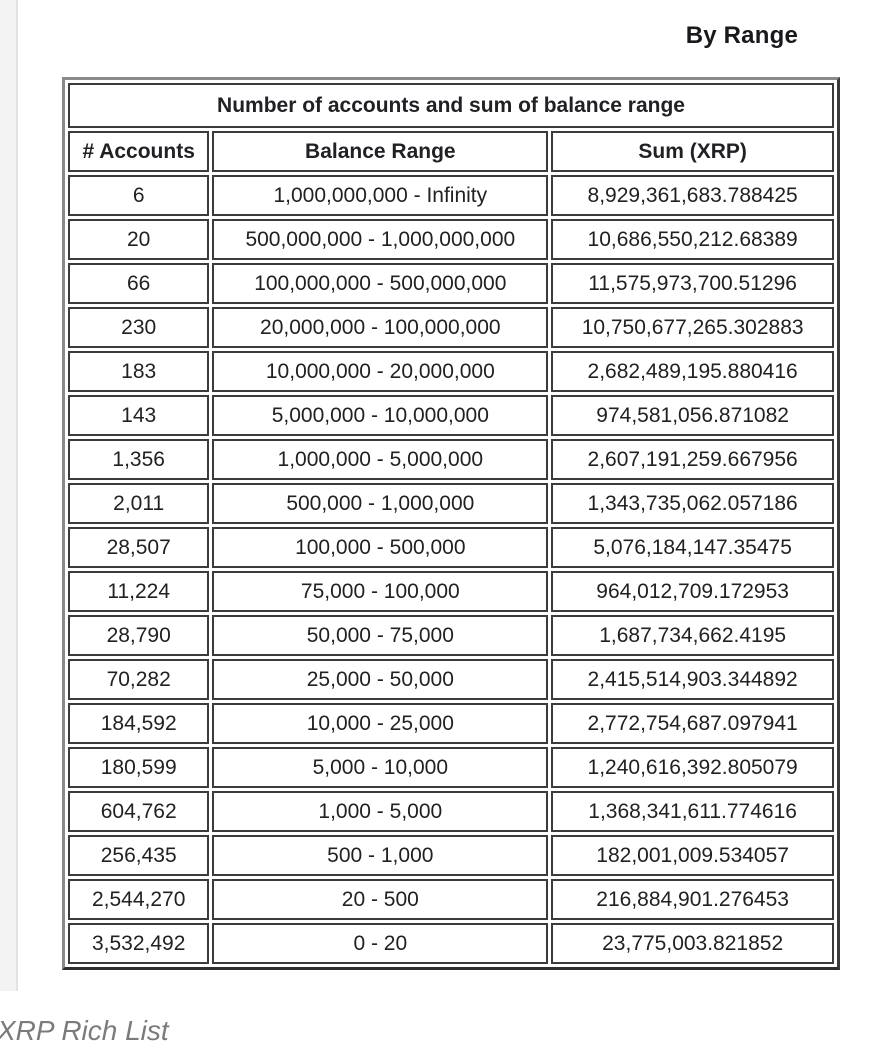 The image size is (893, 1064). What do you see at coordinates (139, 547) in the screenshot?
I see `accounts-cell: 28,507` at bounding box center [139, 547].